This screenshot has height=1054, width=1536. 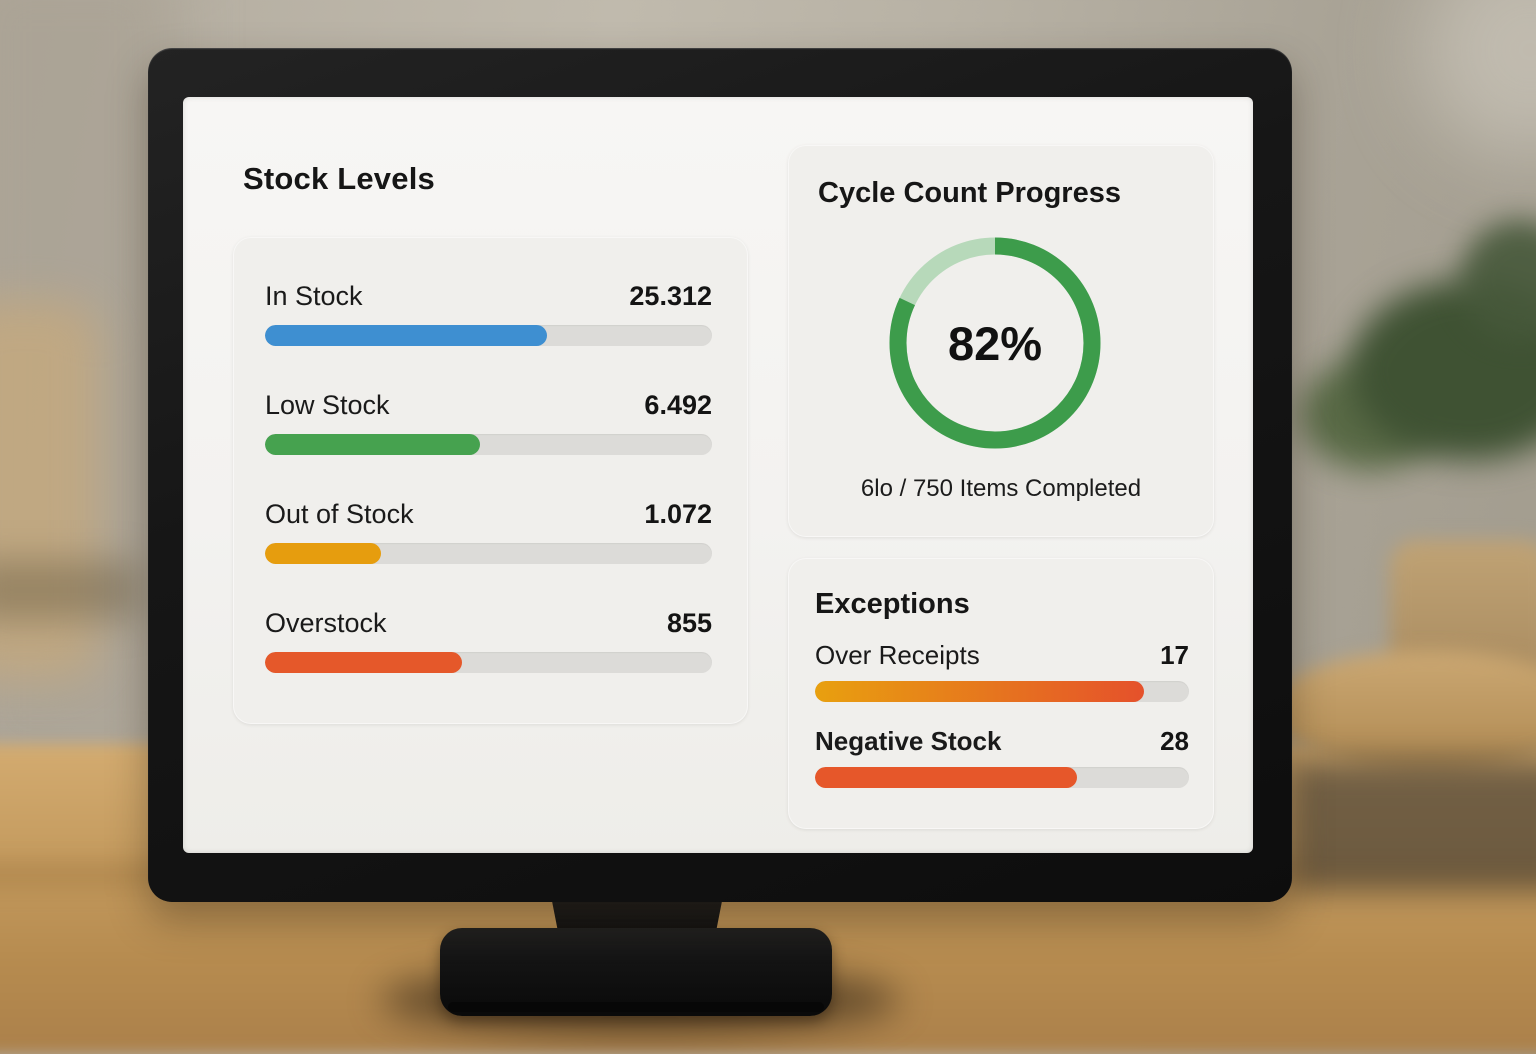 What do you see at coordinates (1002, 671) in the screenshot?
I see `exception-row-over-receipts: Over Receipts 17` at bounding box center [1002, 671].